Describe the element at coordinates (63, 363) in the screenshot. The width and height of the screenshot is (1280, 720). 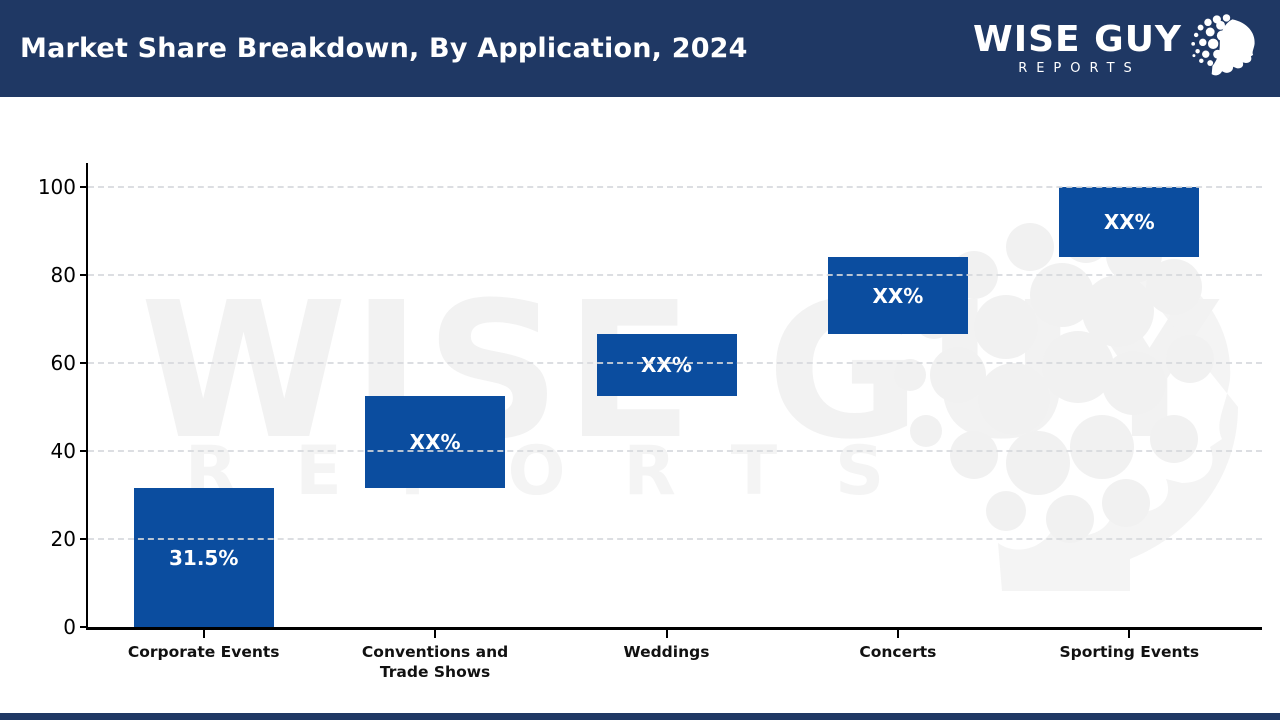
I see `y-tick-label-60: 60` at that location.